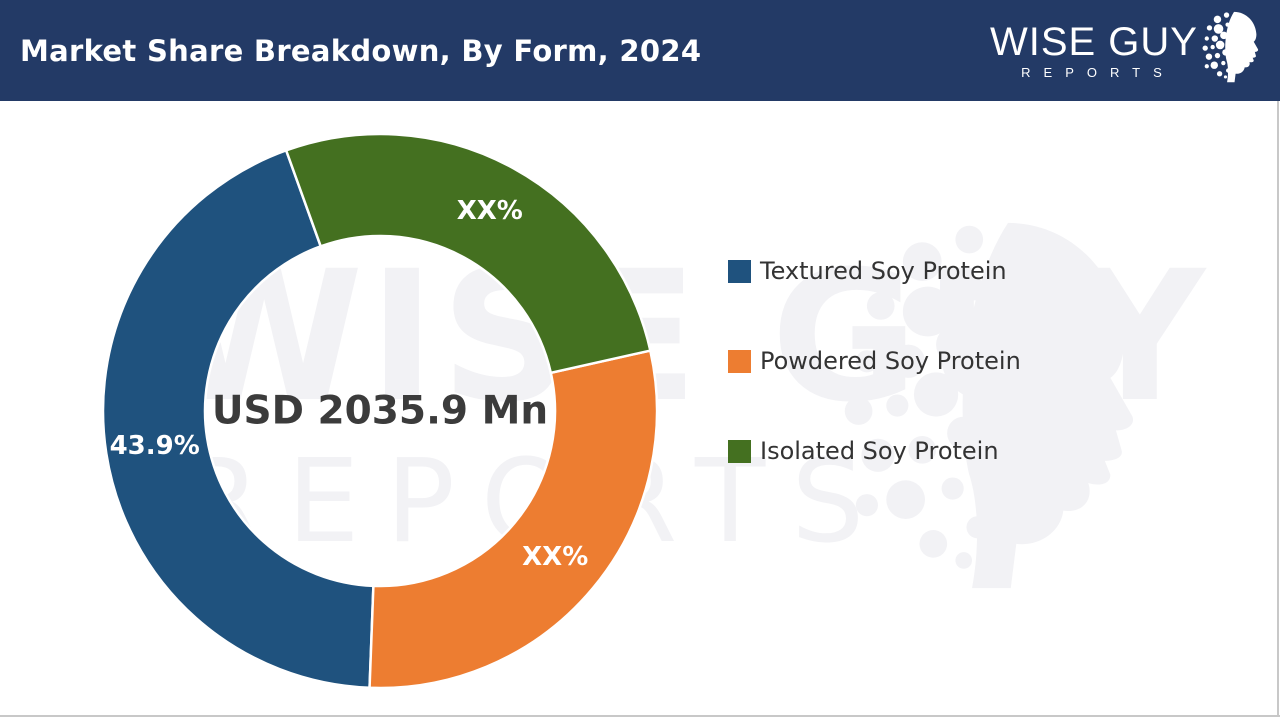 The height and width of the screenshot is (720, 1280). Describe the element at coordinates (739, 271) in the screenshot. I see `legend-swatch-textured` at that location.